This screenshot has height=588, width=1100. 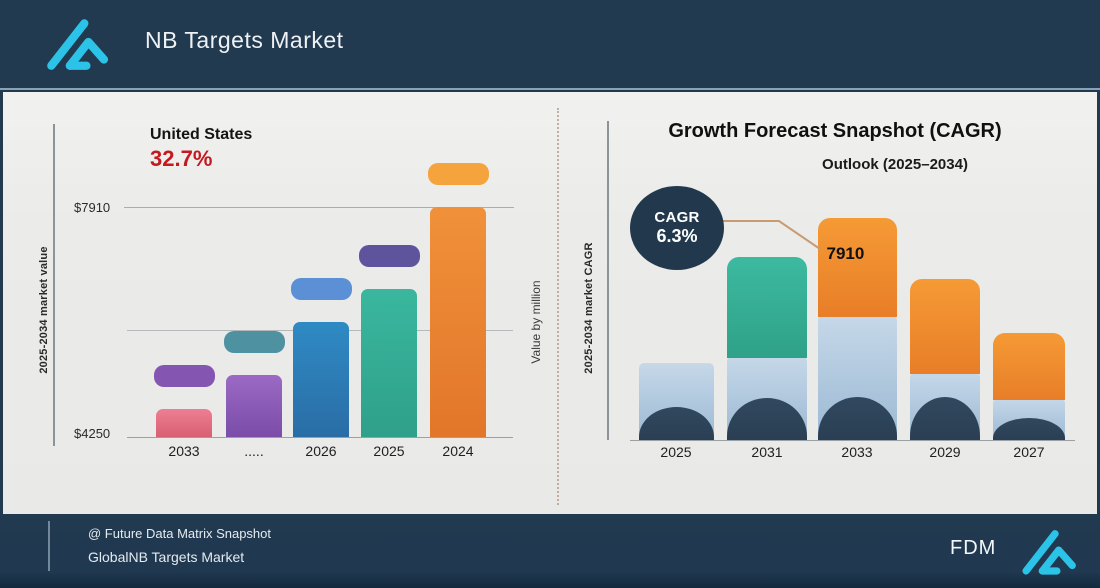 I want to click on cagr-badge: CAGR 6.3%, so click(x=677, y=228).